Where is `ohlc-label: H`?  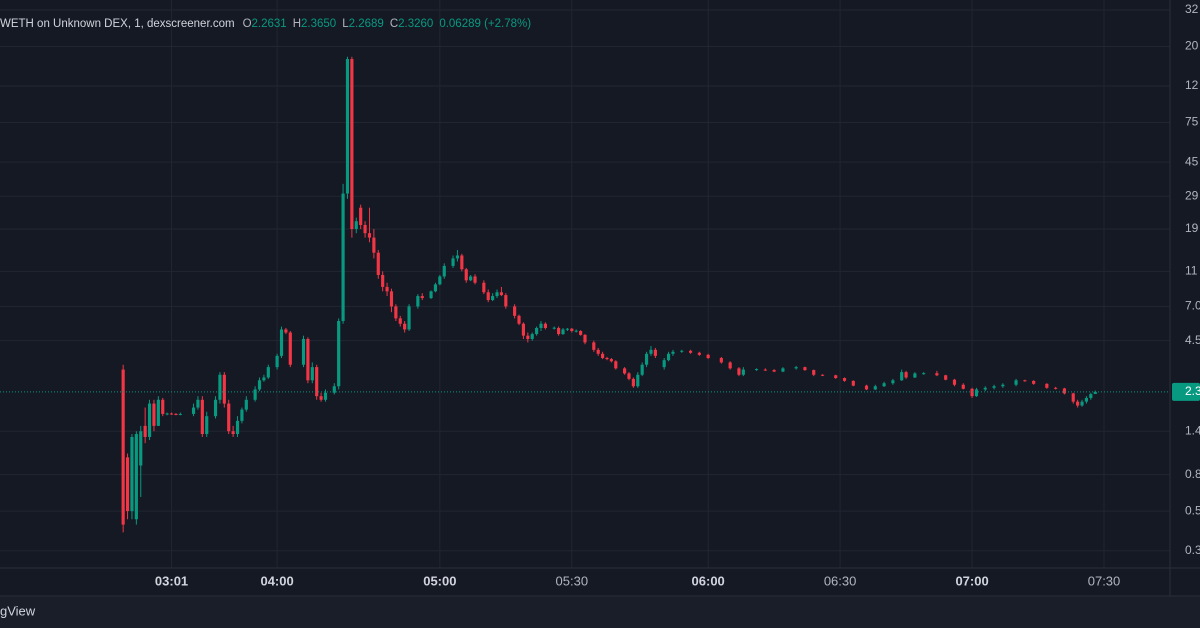 ohlc-label: H is located at coordinates (297, 24).